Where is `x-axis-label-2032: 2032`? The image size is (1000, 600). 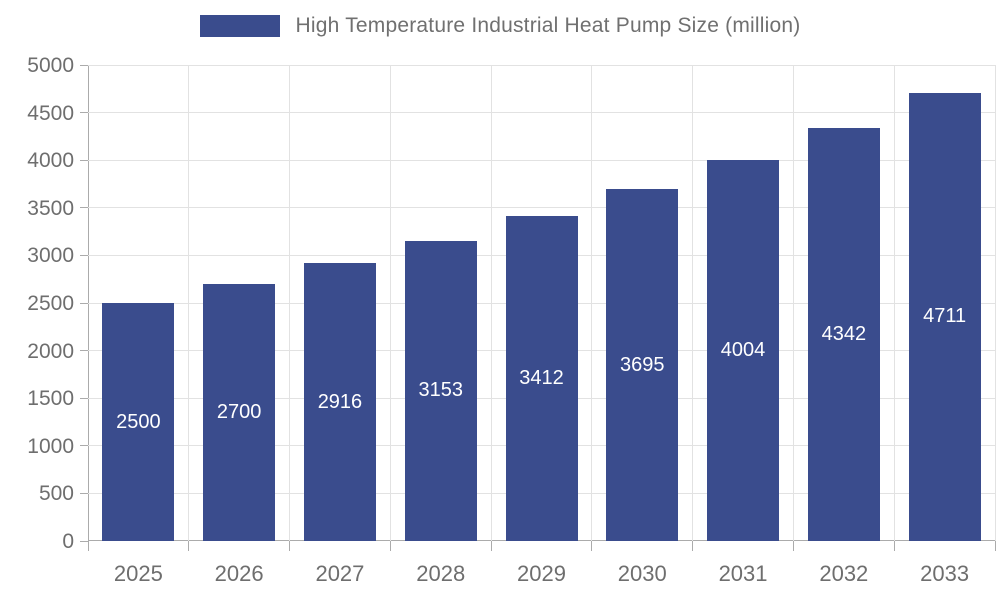 x-axis-label-2032: 2032 is located at coordinates (844, 573).